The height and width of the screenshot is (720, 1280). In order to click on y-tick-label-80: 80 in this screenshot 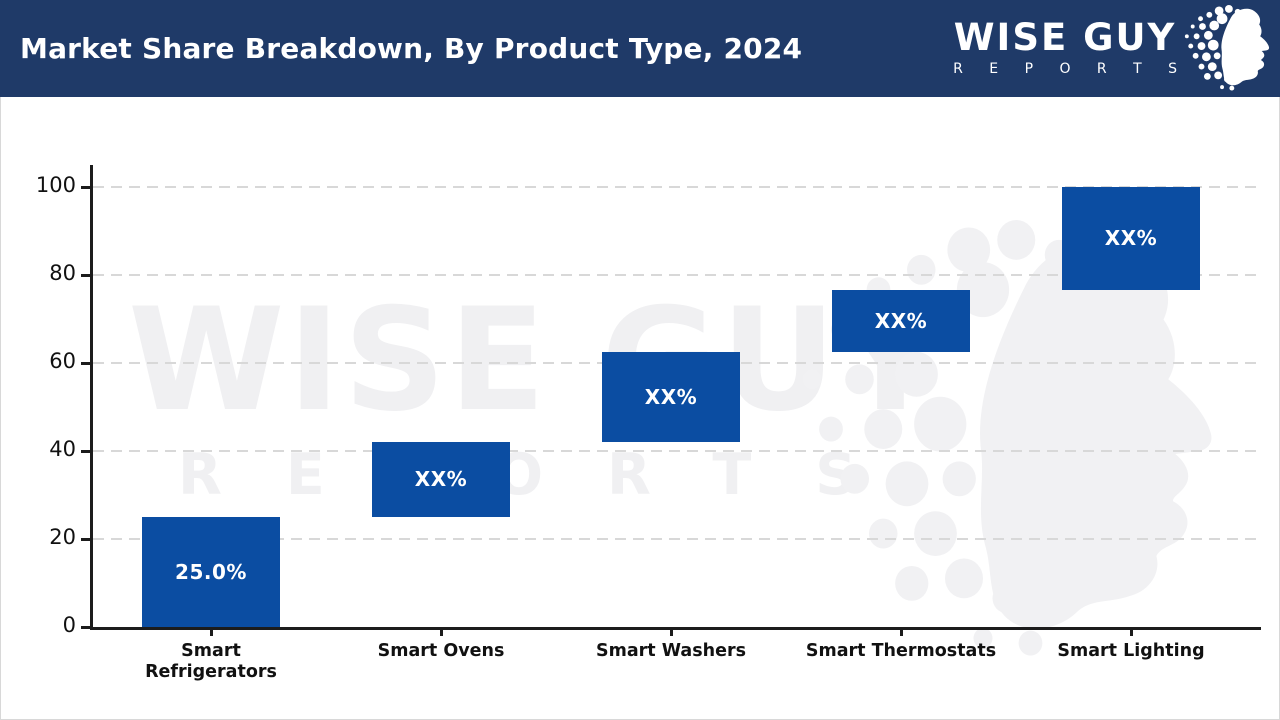, I will do `click(62, 272)`.